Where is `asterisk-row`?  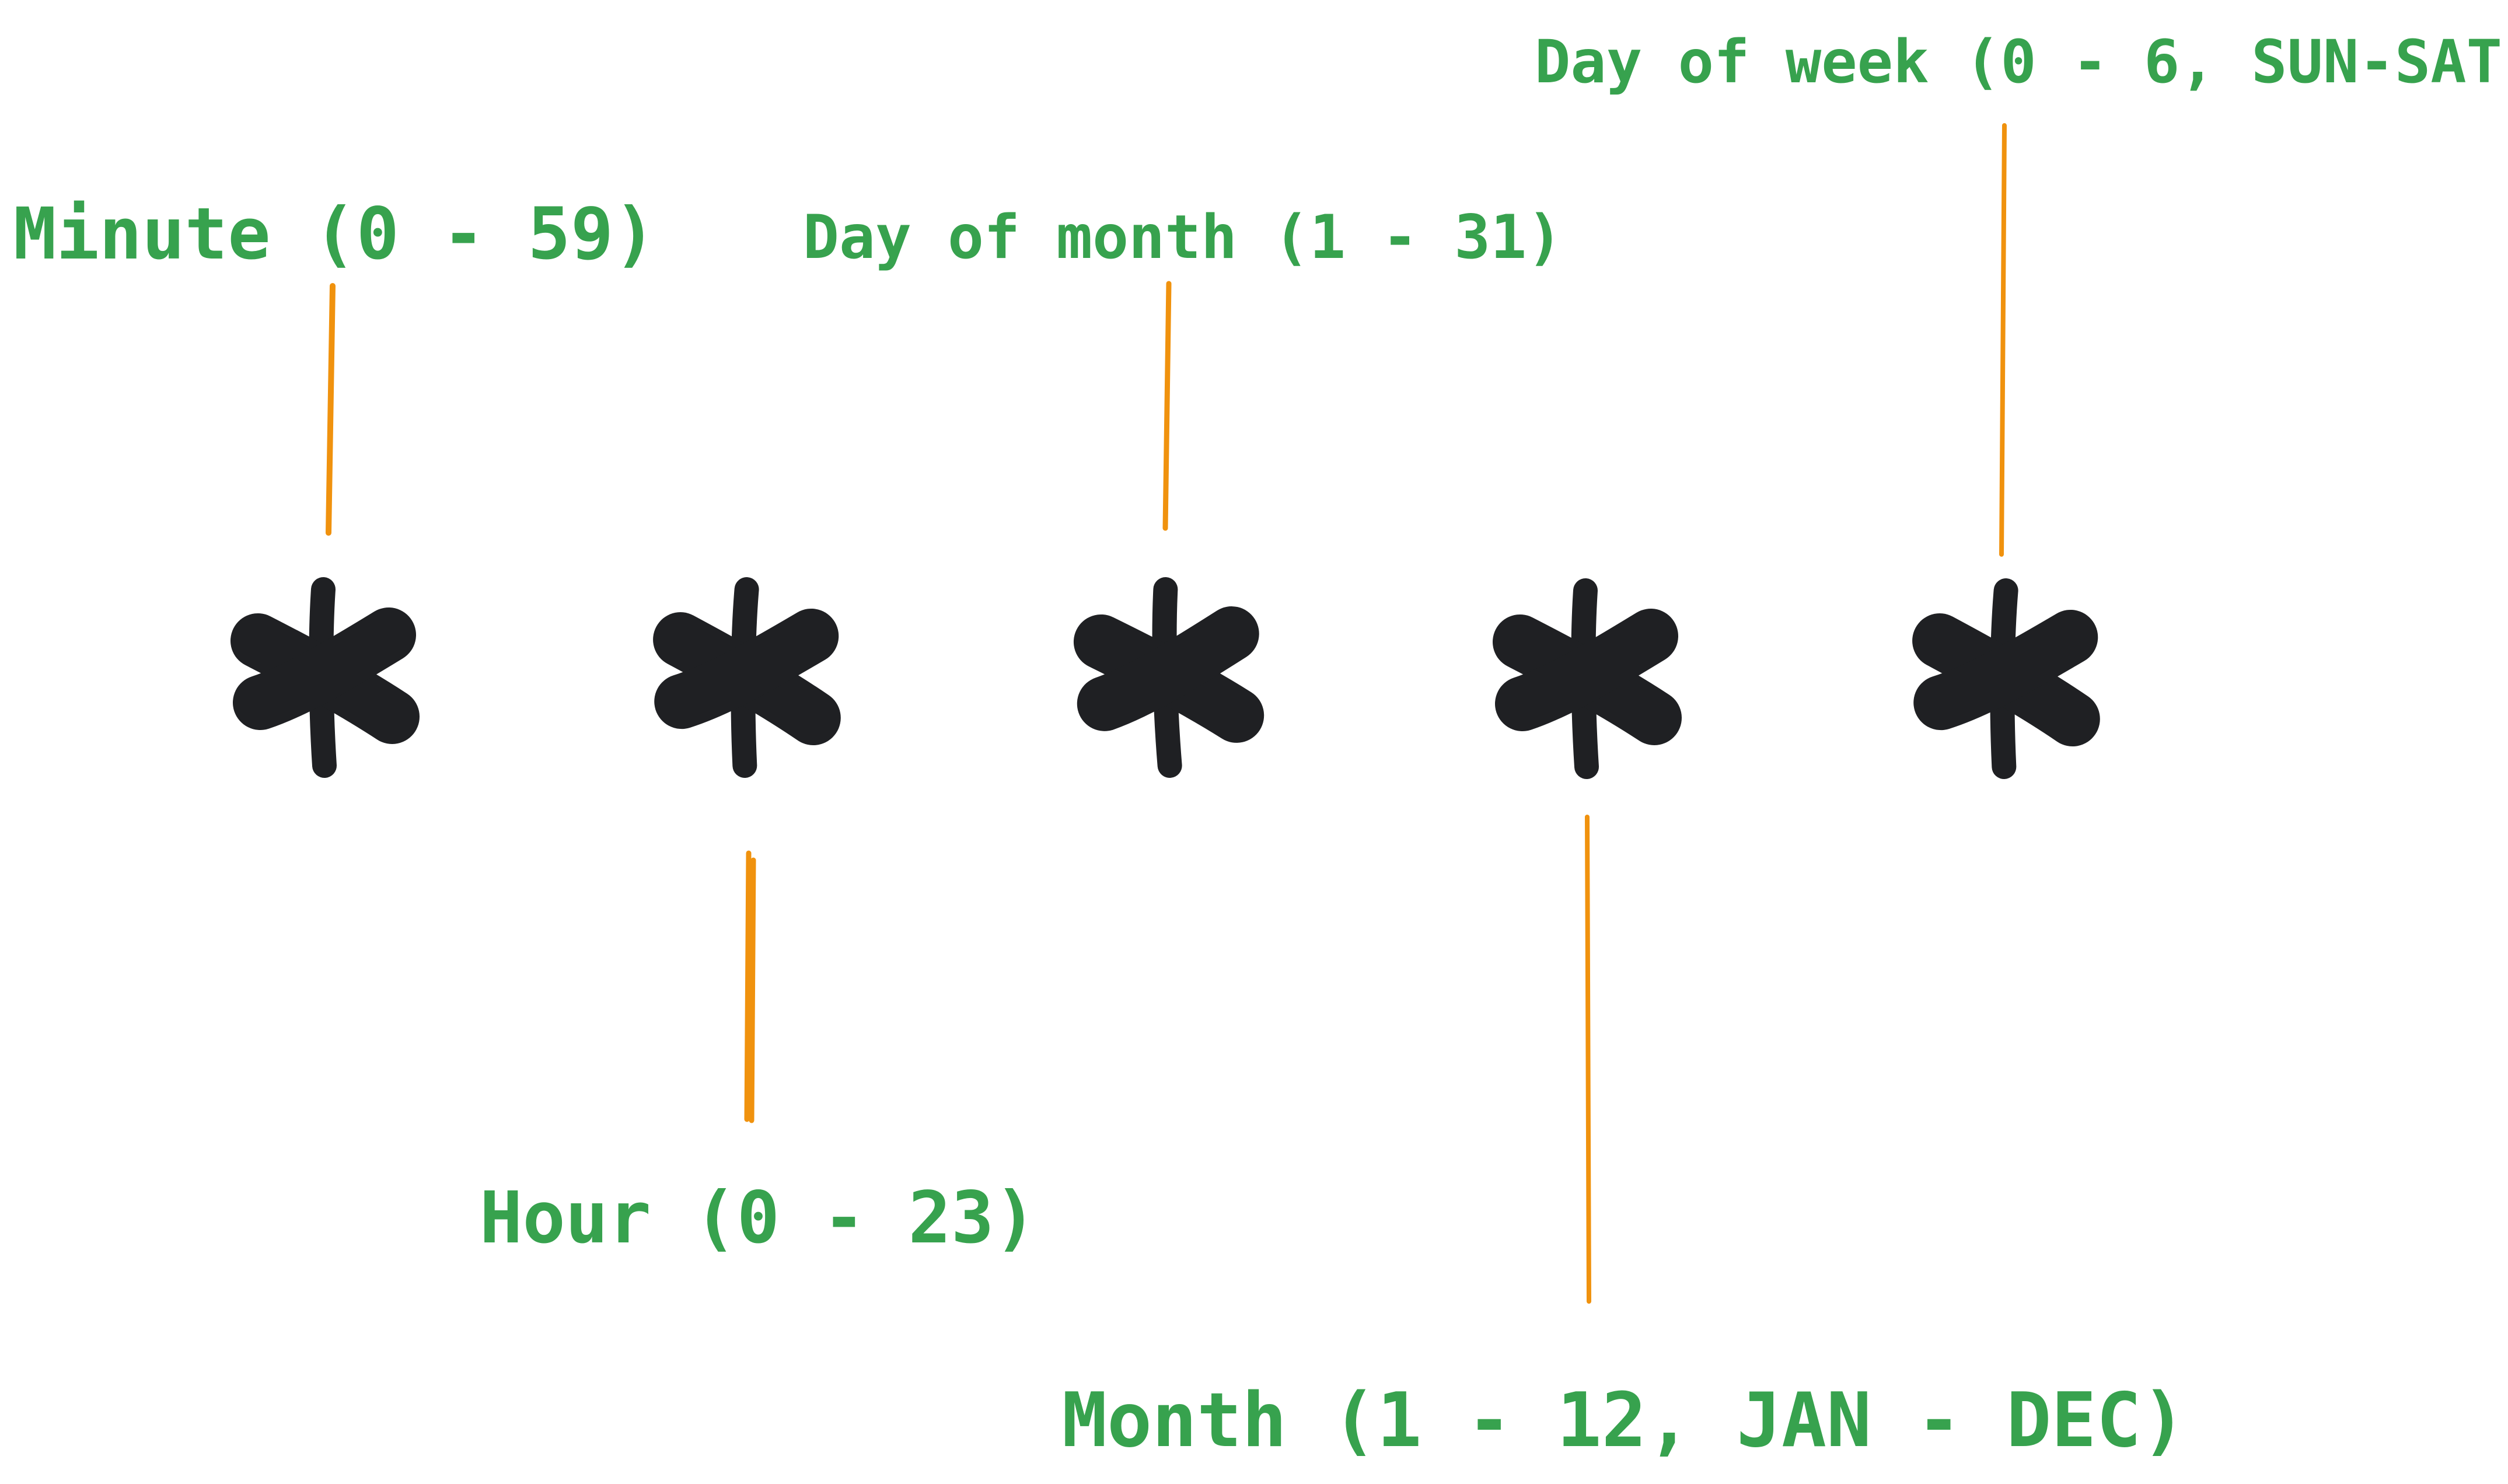 asterisk-row is located at coordinates (1167, 678).